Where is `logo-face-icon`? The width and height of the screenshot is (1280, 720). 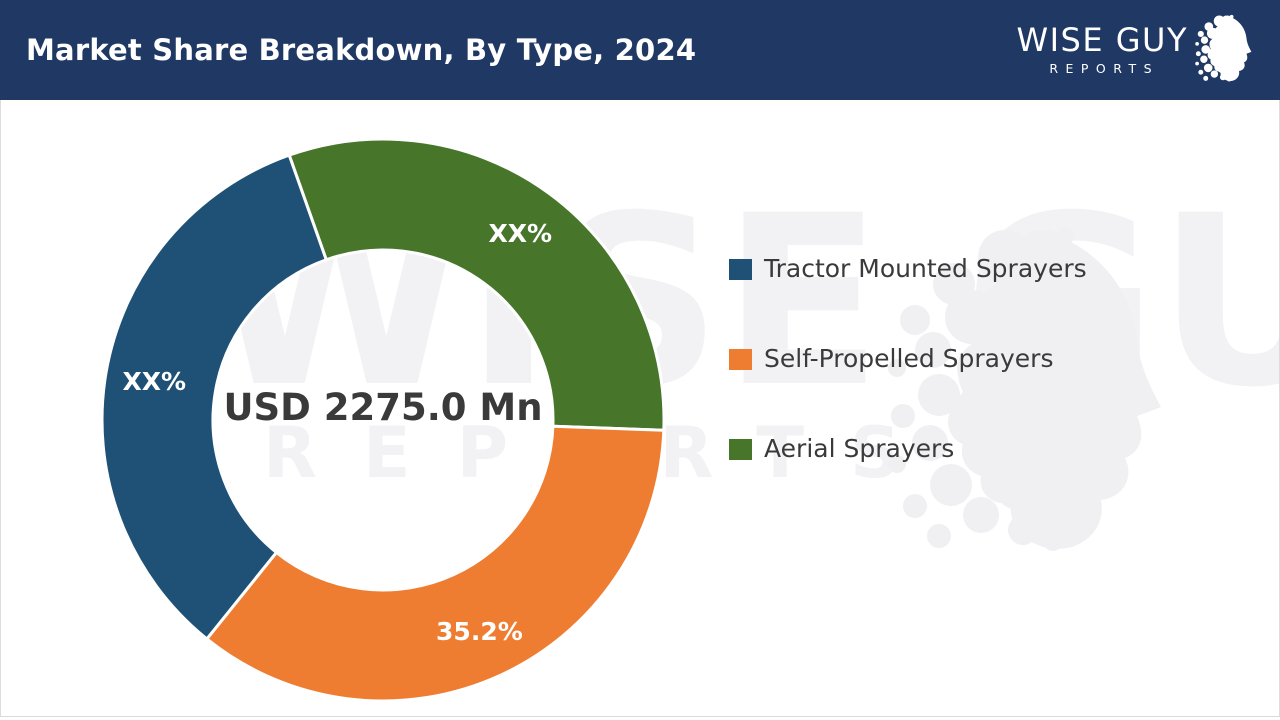 logo-face-icon is located at coordinates (1223, 48).